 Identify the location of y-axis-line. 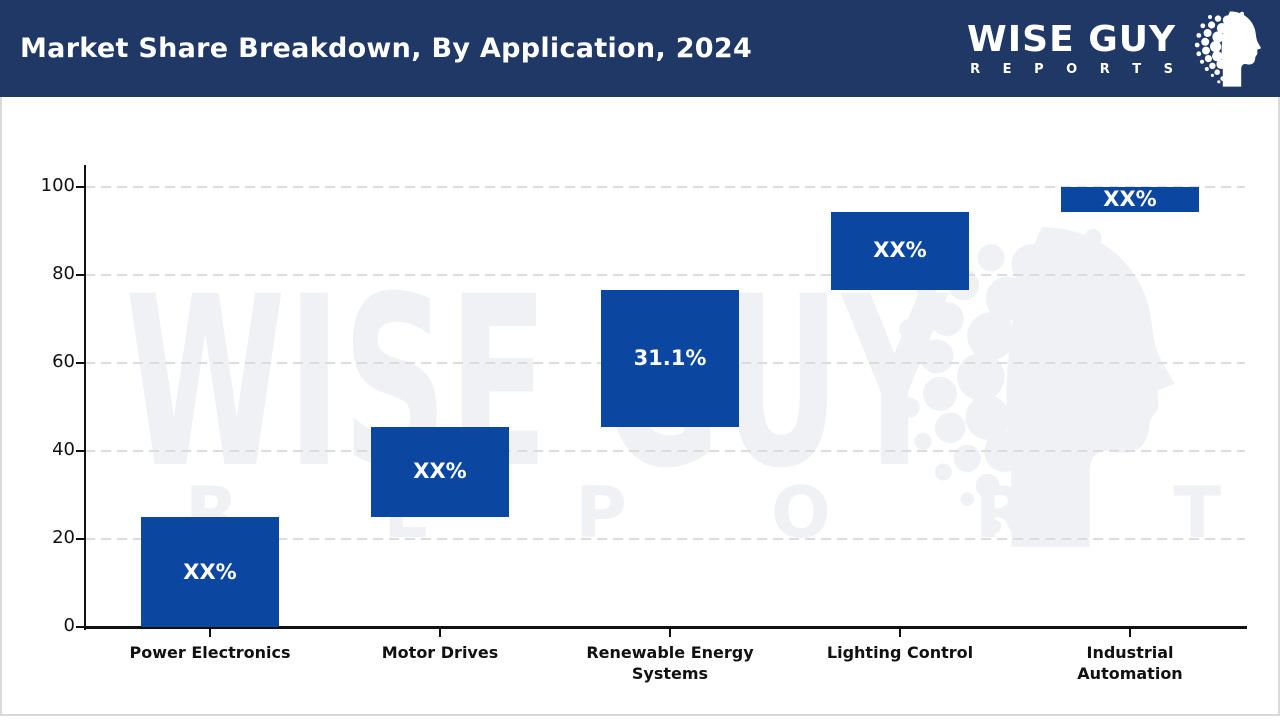
(85, 397).